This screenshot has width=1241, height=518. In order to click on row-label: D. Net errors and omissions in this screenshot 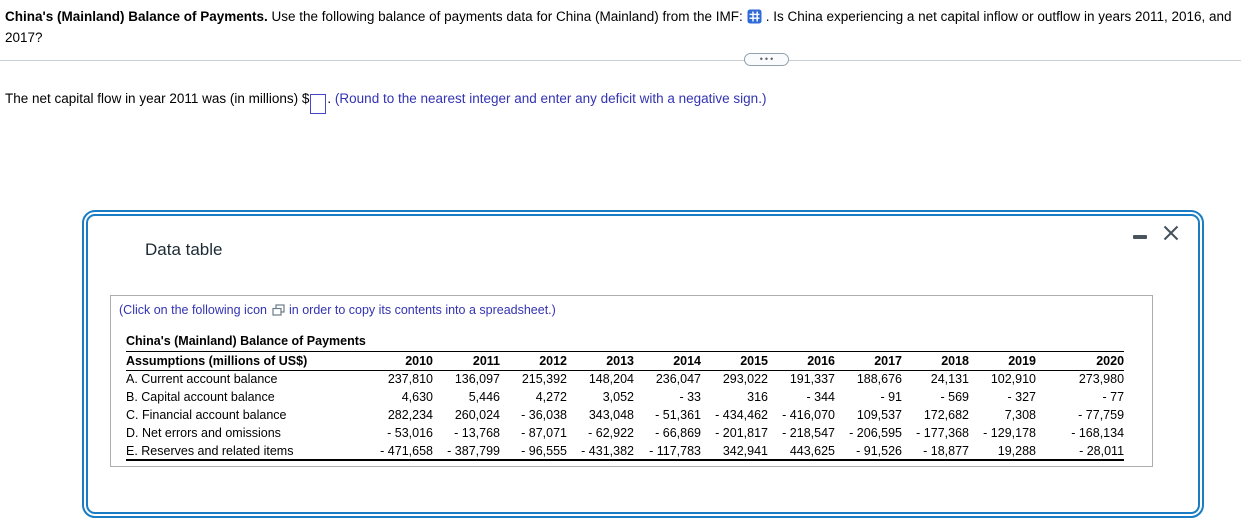, I will do `click(203, 433)`.